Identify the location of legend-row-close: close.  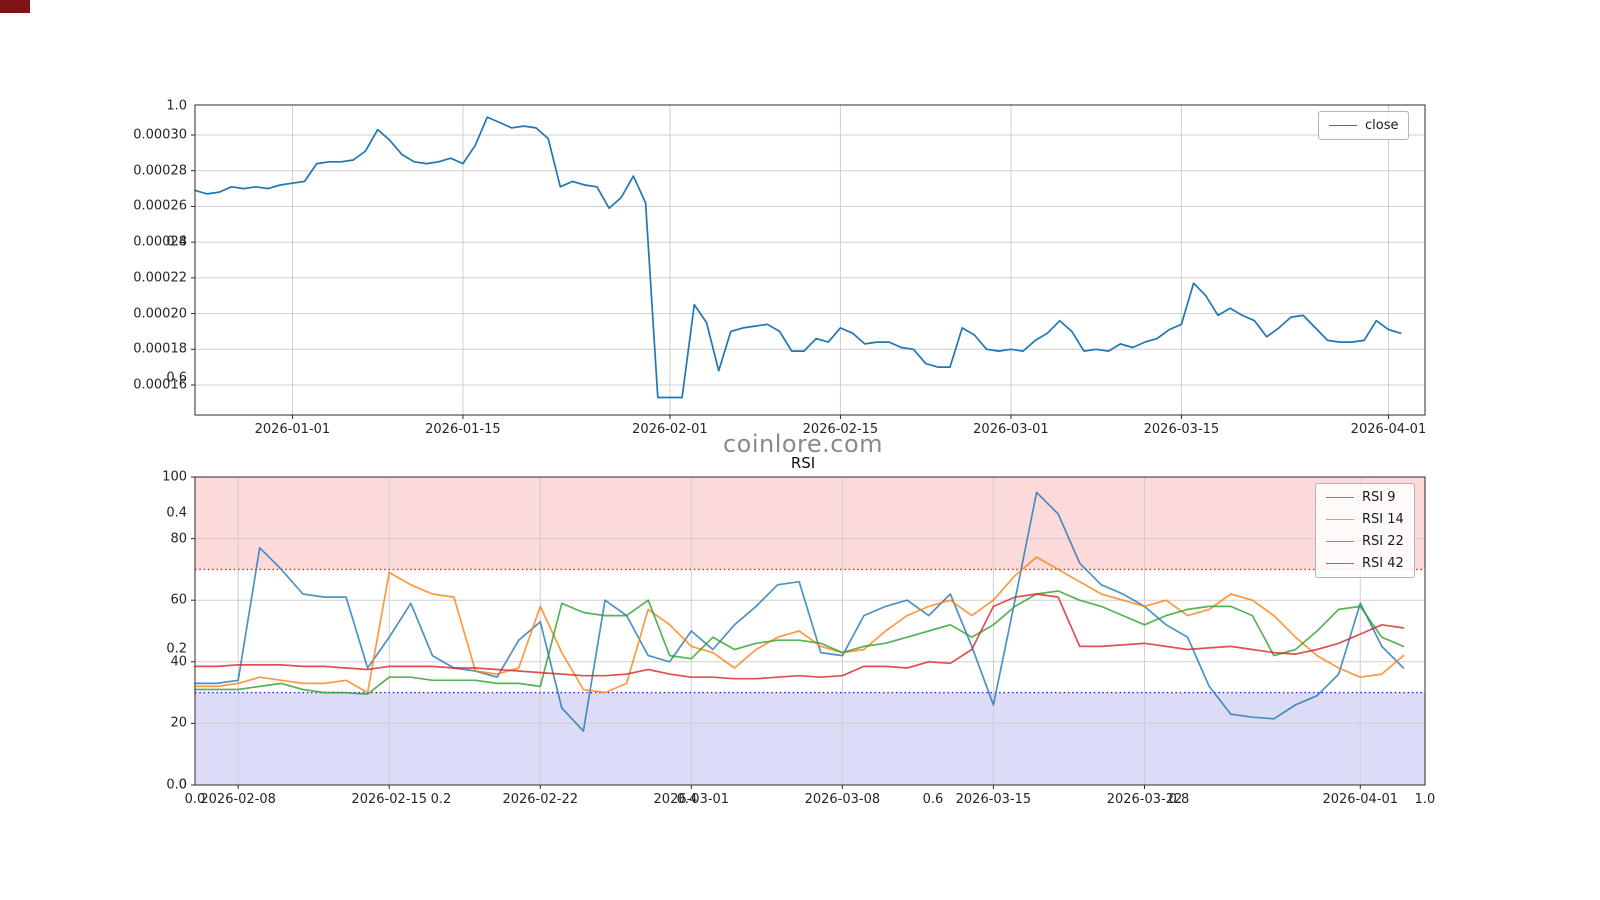
(1363, 125).